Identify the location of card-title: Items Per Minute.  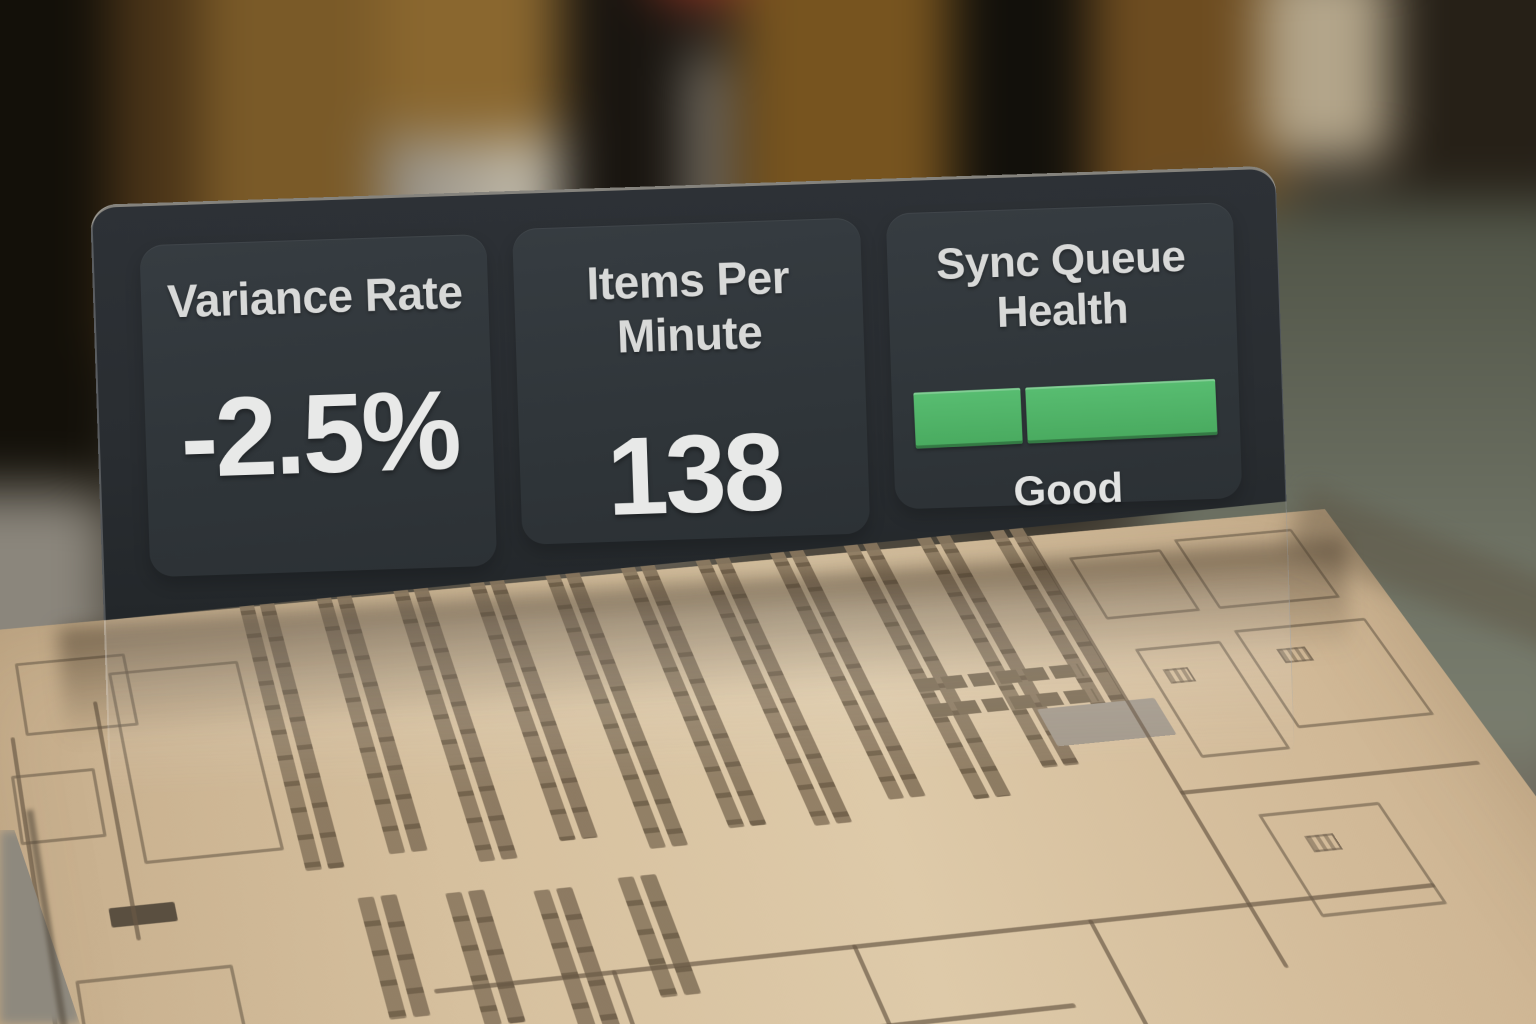
(687, 306).